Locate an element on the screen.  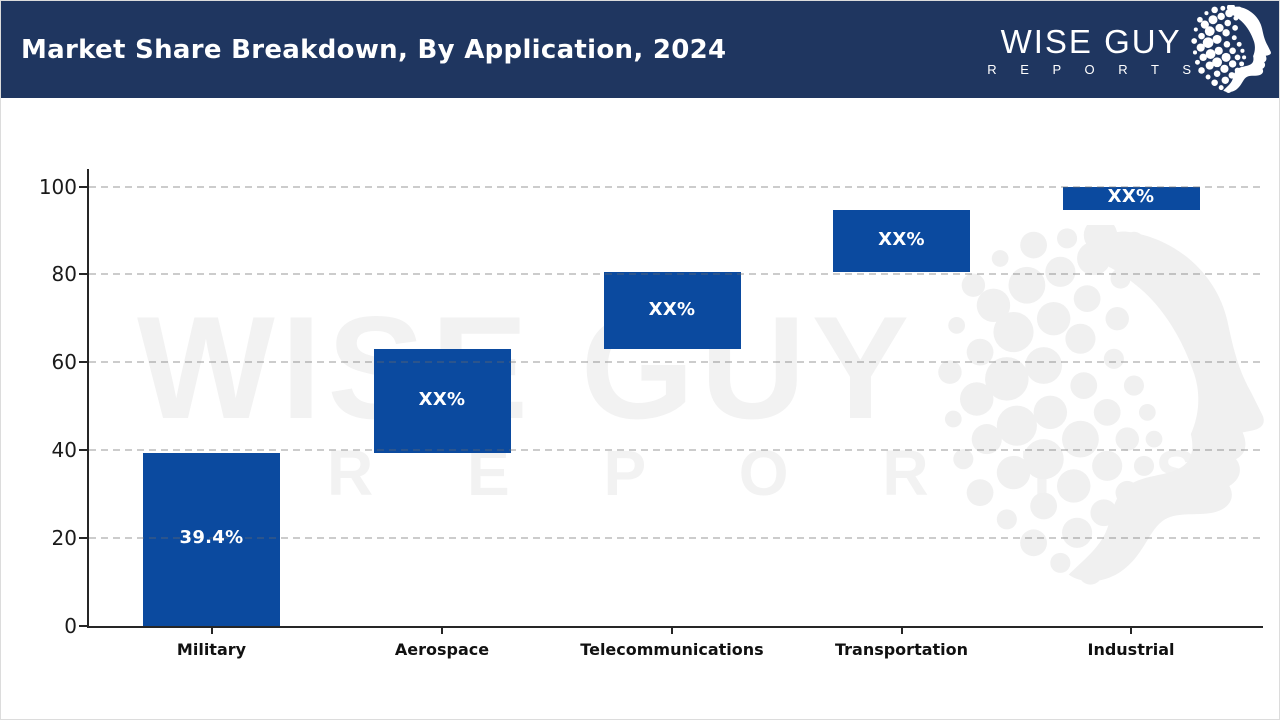
bar-industrial is located at coordinates (1131, 198).